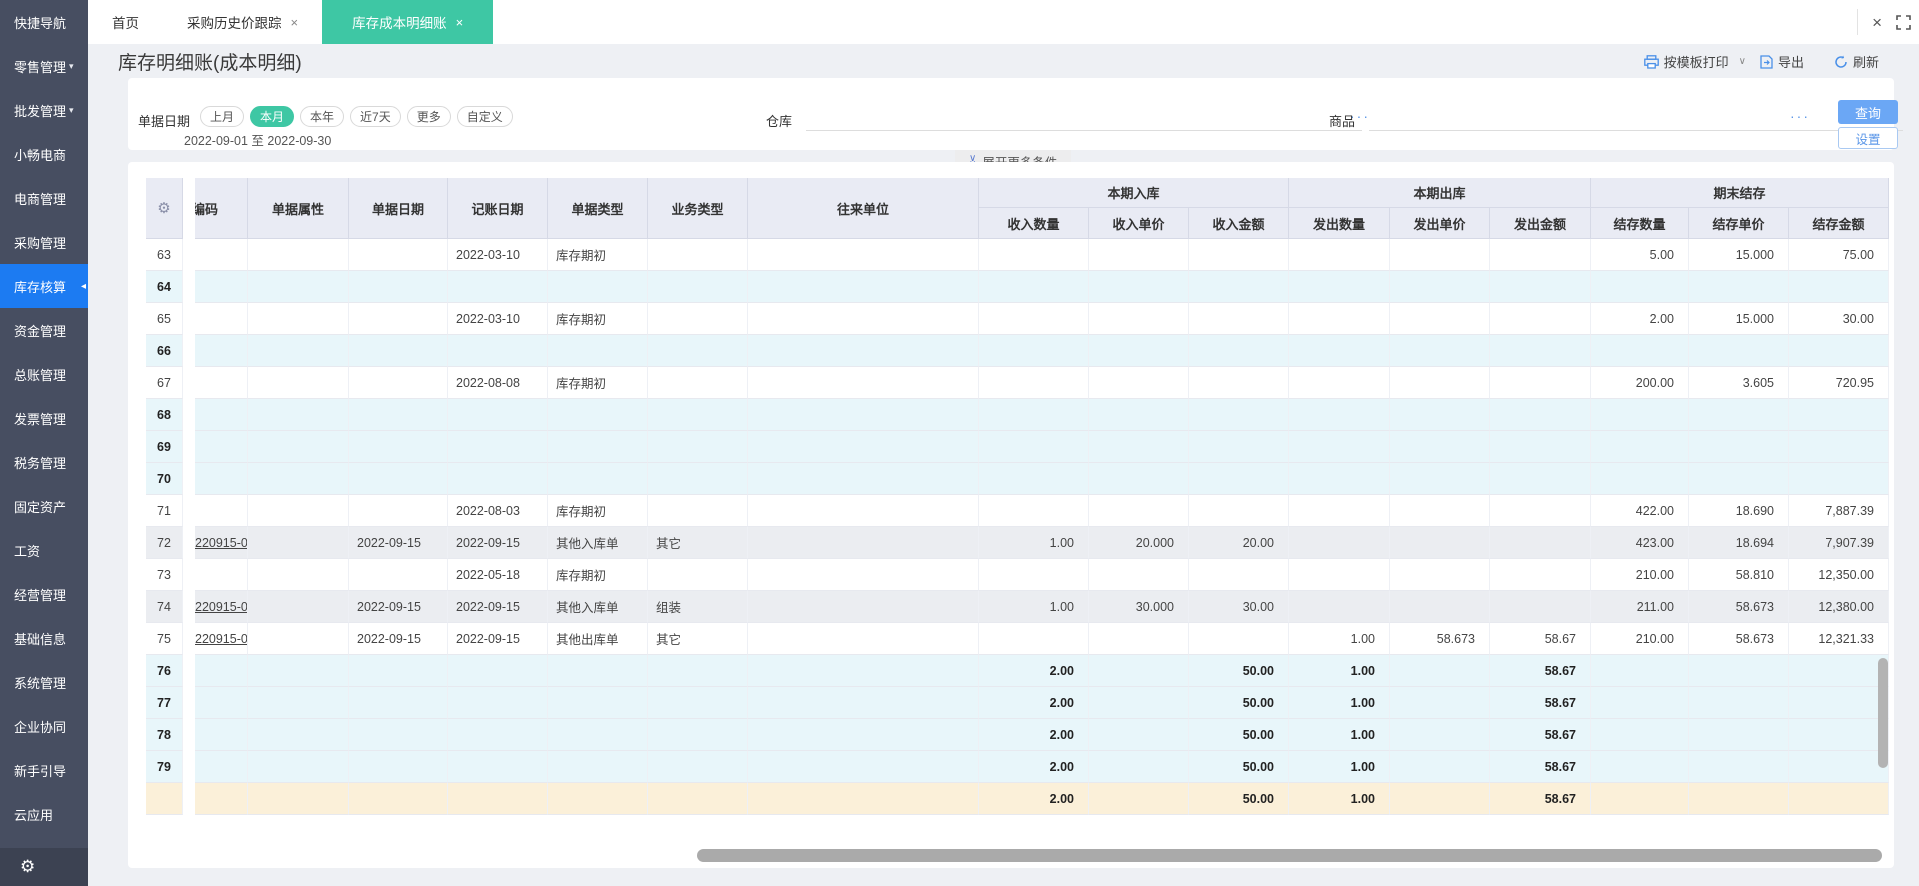 Image resolution: width=1919 pixels, height=886 pixels. What do you see at coordinates (44, 242) in the screenshot?
I see `sidebar-item-purchase: 采购管理` at bounding box center [44, 242].